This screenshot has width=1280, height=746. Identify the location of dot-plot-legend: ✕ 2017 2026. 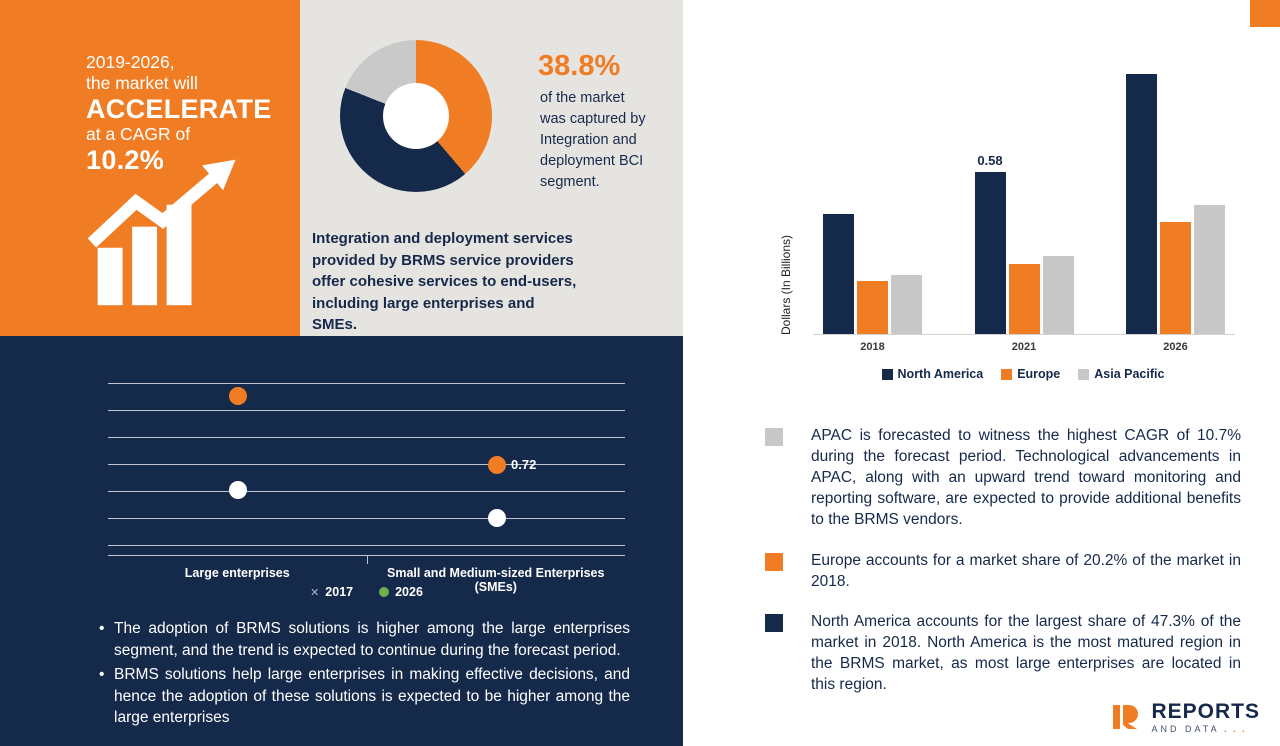
(366, 592).